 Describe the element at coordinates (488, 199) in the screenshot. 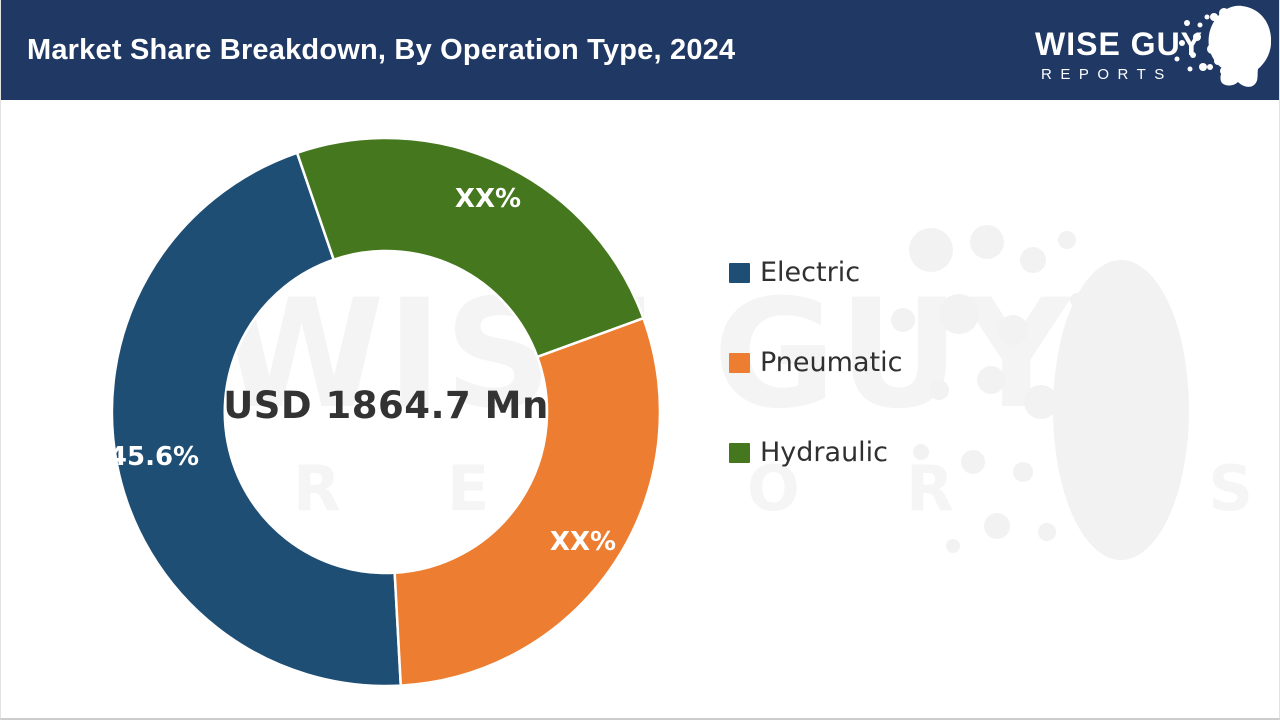

I see `segment-label-hydraulic: XX%` at that location.